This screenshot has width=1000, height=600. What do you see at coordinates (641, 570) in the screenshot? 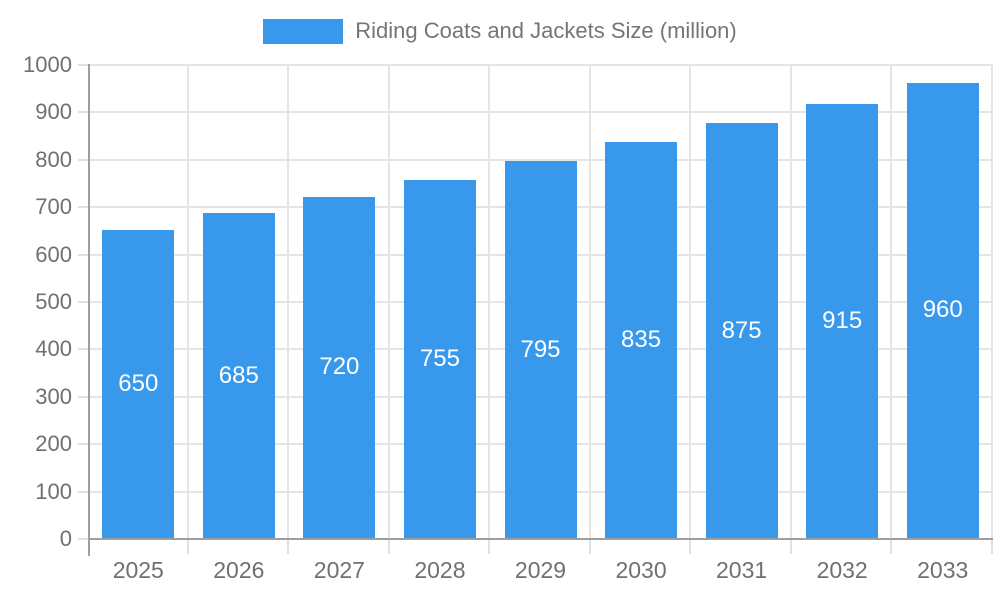
I see `x-axis-tick-label: 2030` at bounding box center [641, 570].